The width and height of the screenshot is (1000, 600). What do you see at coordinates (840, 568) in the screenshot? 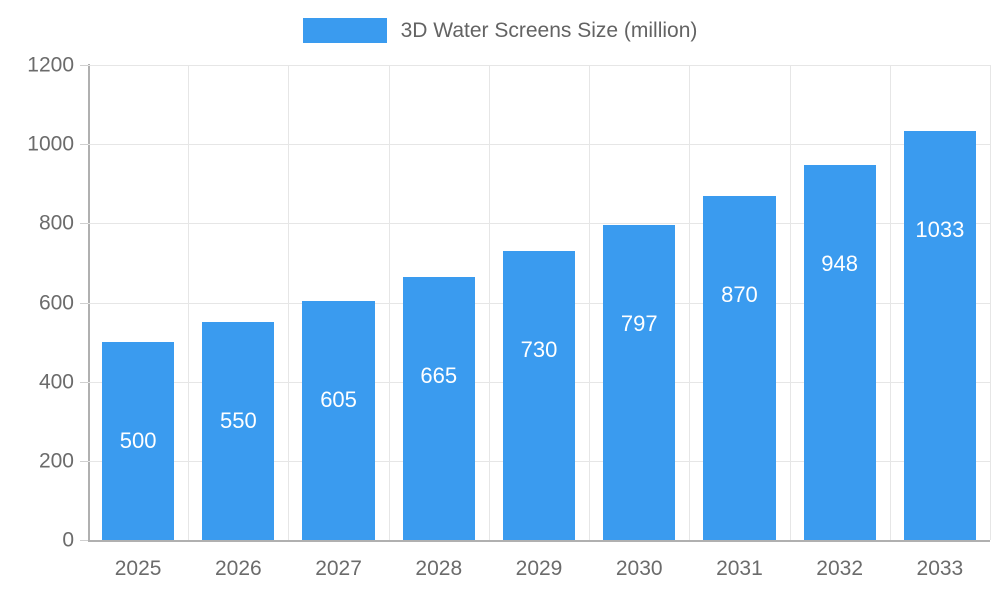
I see `x-axis-tick-label: 2032` at bounding box center [840, 568].